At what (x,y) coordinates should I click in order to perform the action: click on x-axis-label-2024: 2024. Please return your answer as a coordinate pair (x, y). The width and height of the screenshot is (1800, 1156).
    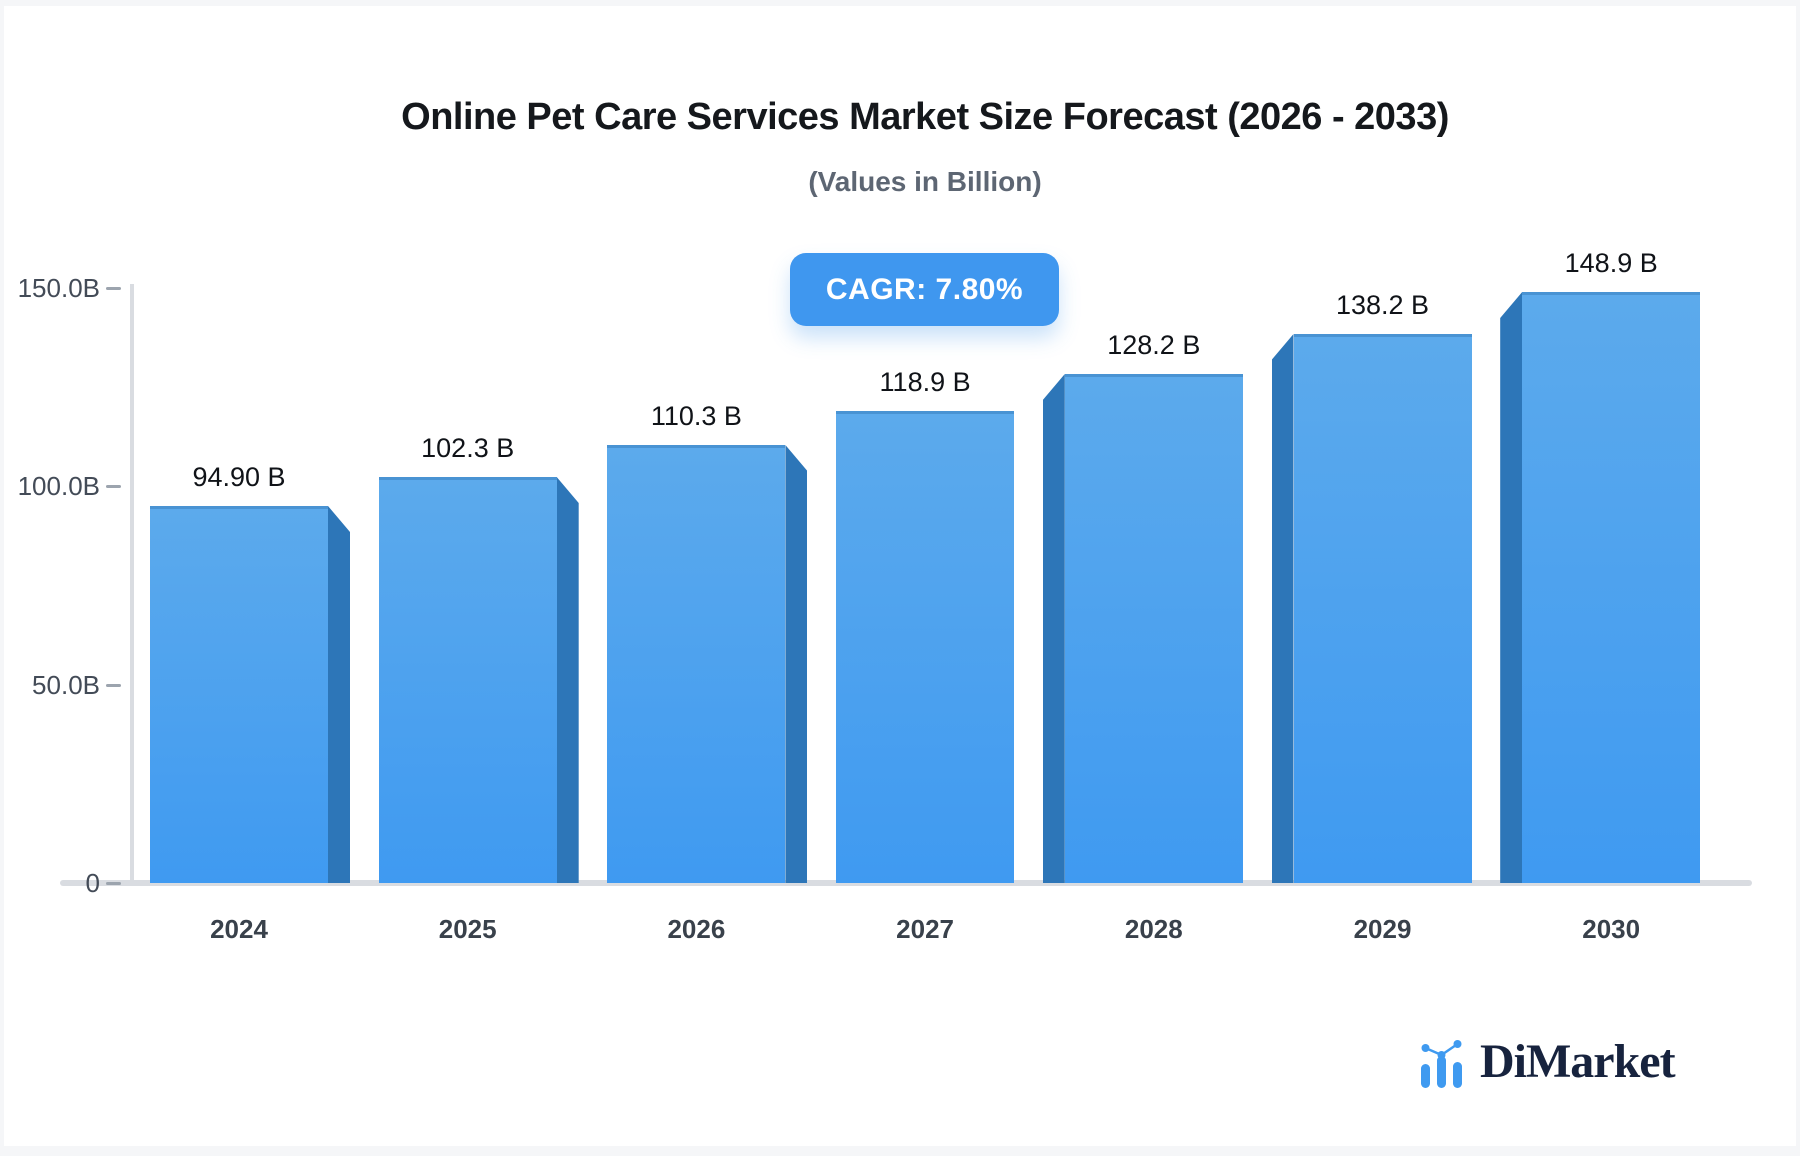
    Looking at the image, I should click on (239, 929).